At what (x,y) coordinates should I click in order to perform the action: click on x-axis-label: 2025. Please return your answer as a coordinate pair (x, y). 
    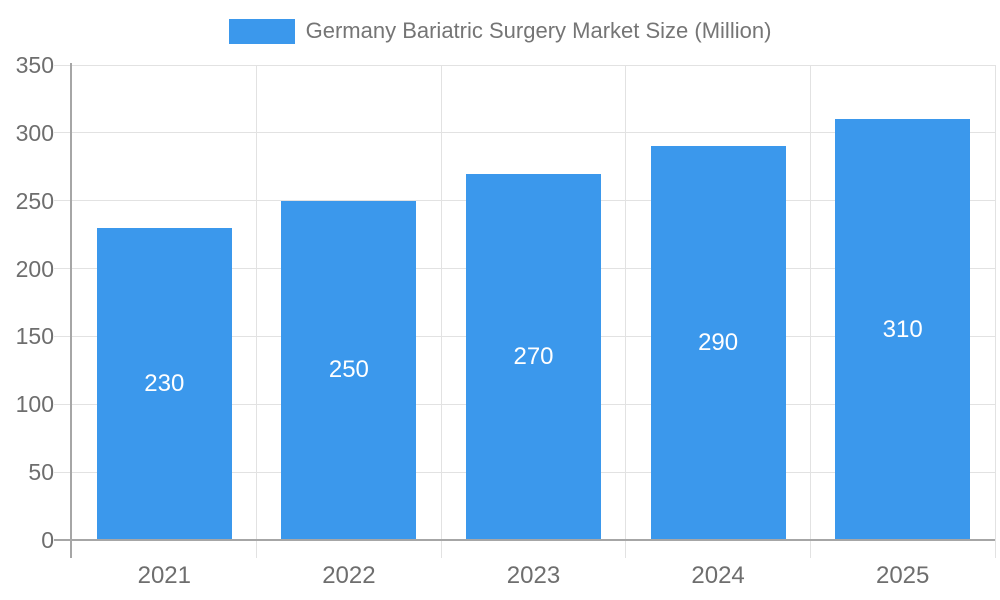
    Looking at the image, I should click on (902, 575).